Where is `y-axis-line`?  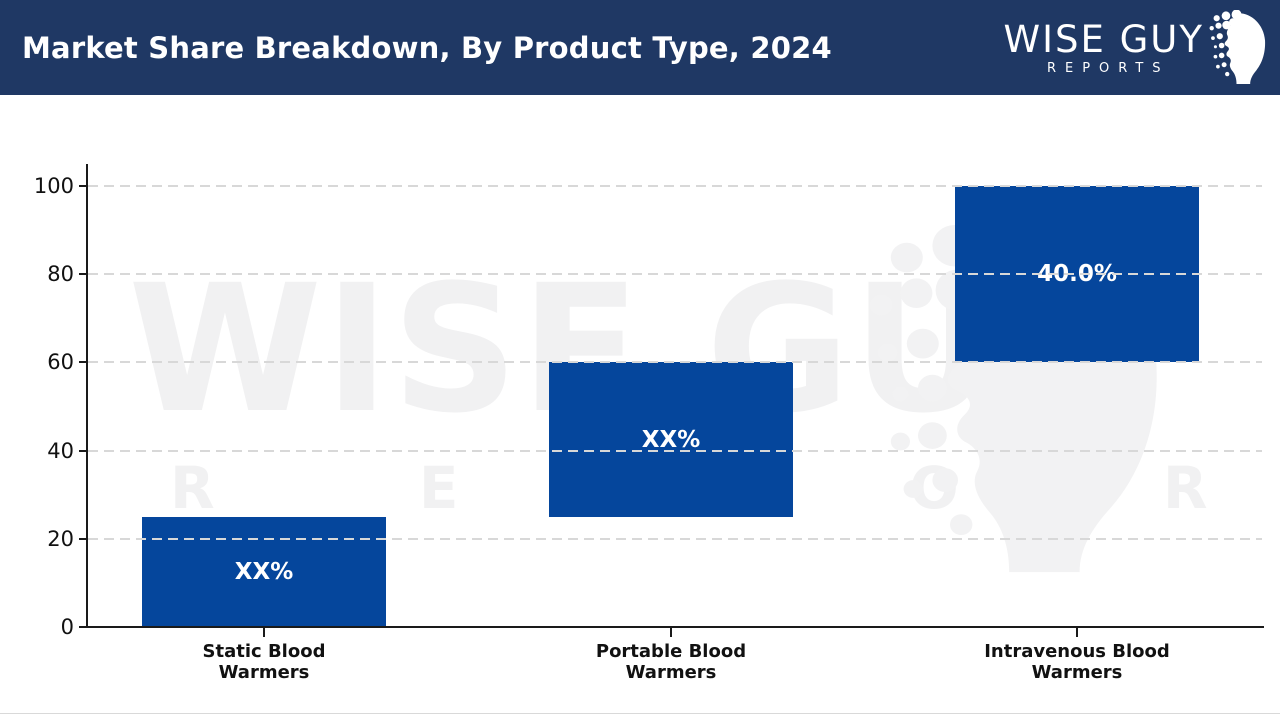 y-axis-line is located at coordinates (87, 396).